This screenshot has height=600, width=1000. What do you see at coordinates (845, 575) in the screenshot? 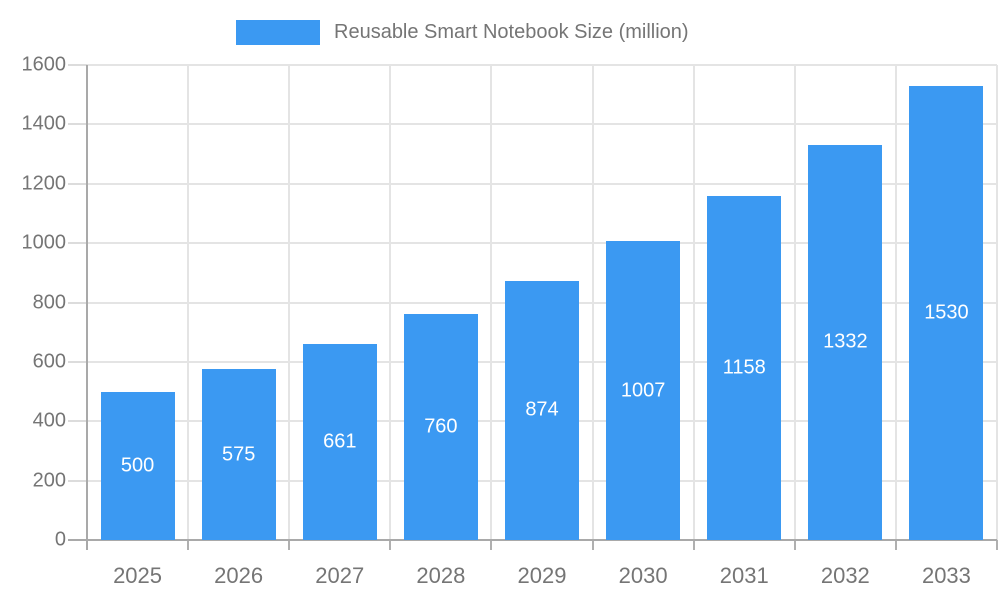
I see `x-axis-label: 2032` at bounding box center [845, 575].